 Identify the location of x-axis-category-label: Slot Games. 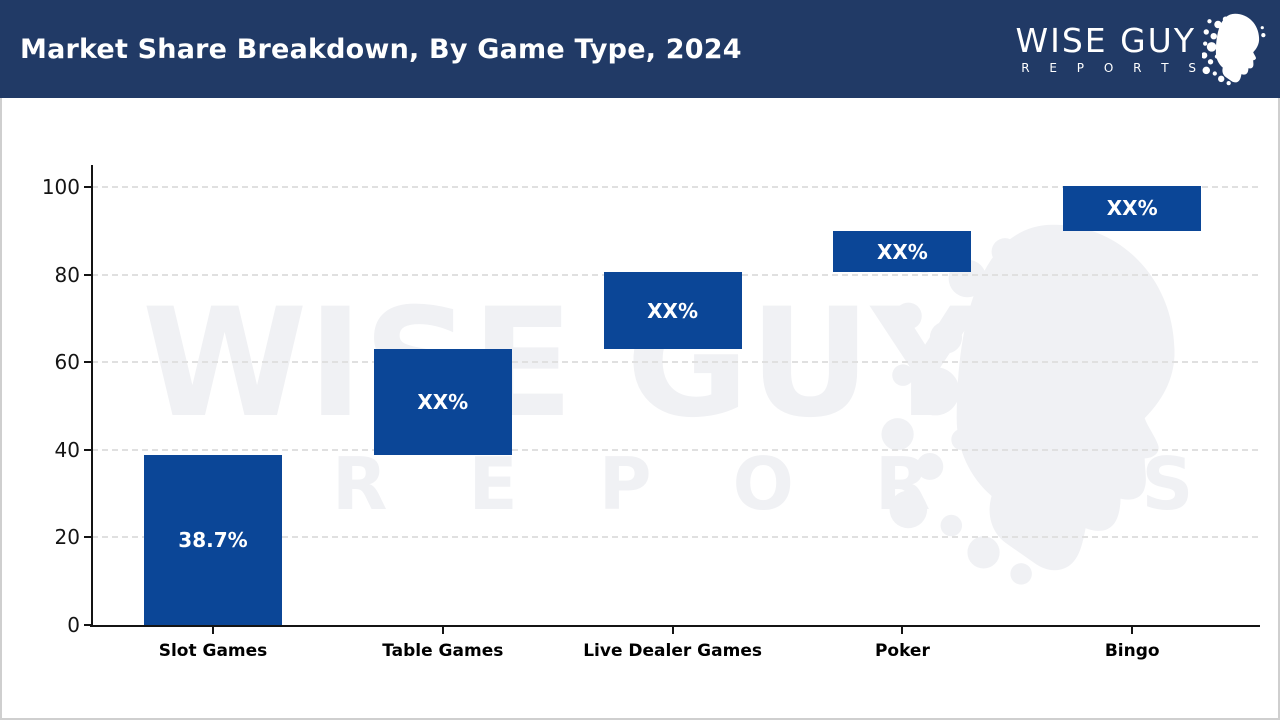
(213, 651).